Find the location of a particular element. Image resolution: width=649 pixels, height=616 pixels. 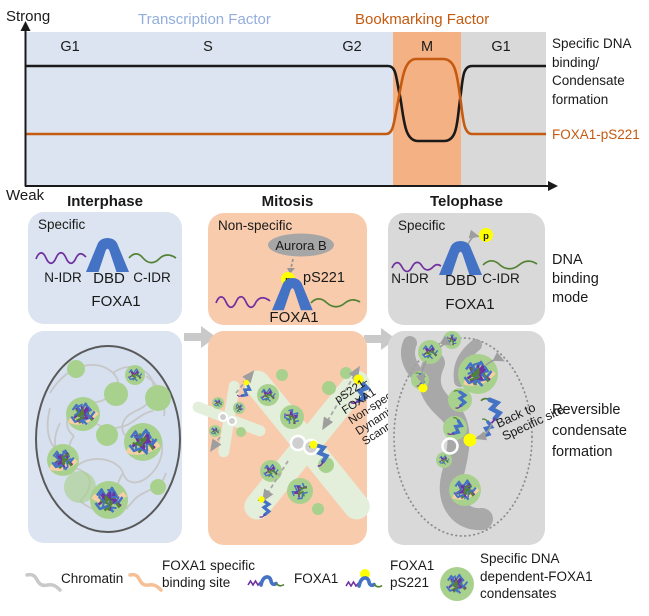

phosphorylation-arrowhead-icon is located at coordinates (291, 271).